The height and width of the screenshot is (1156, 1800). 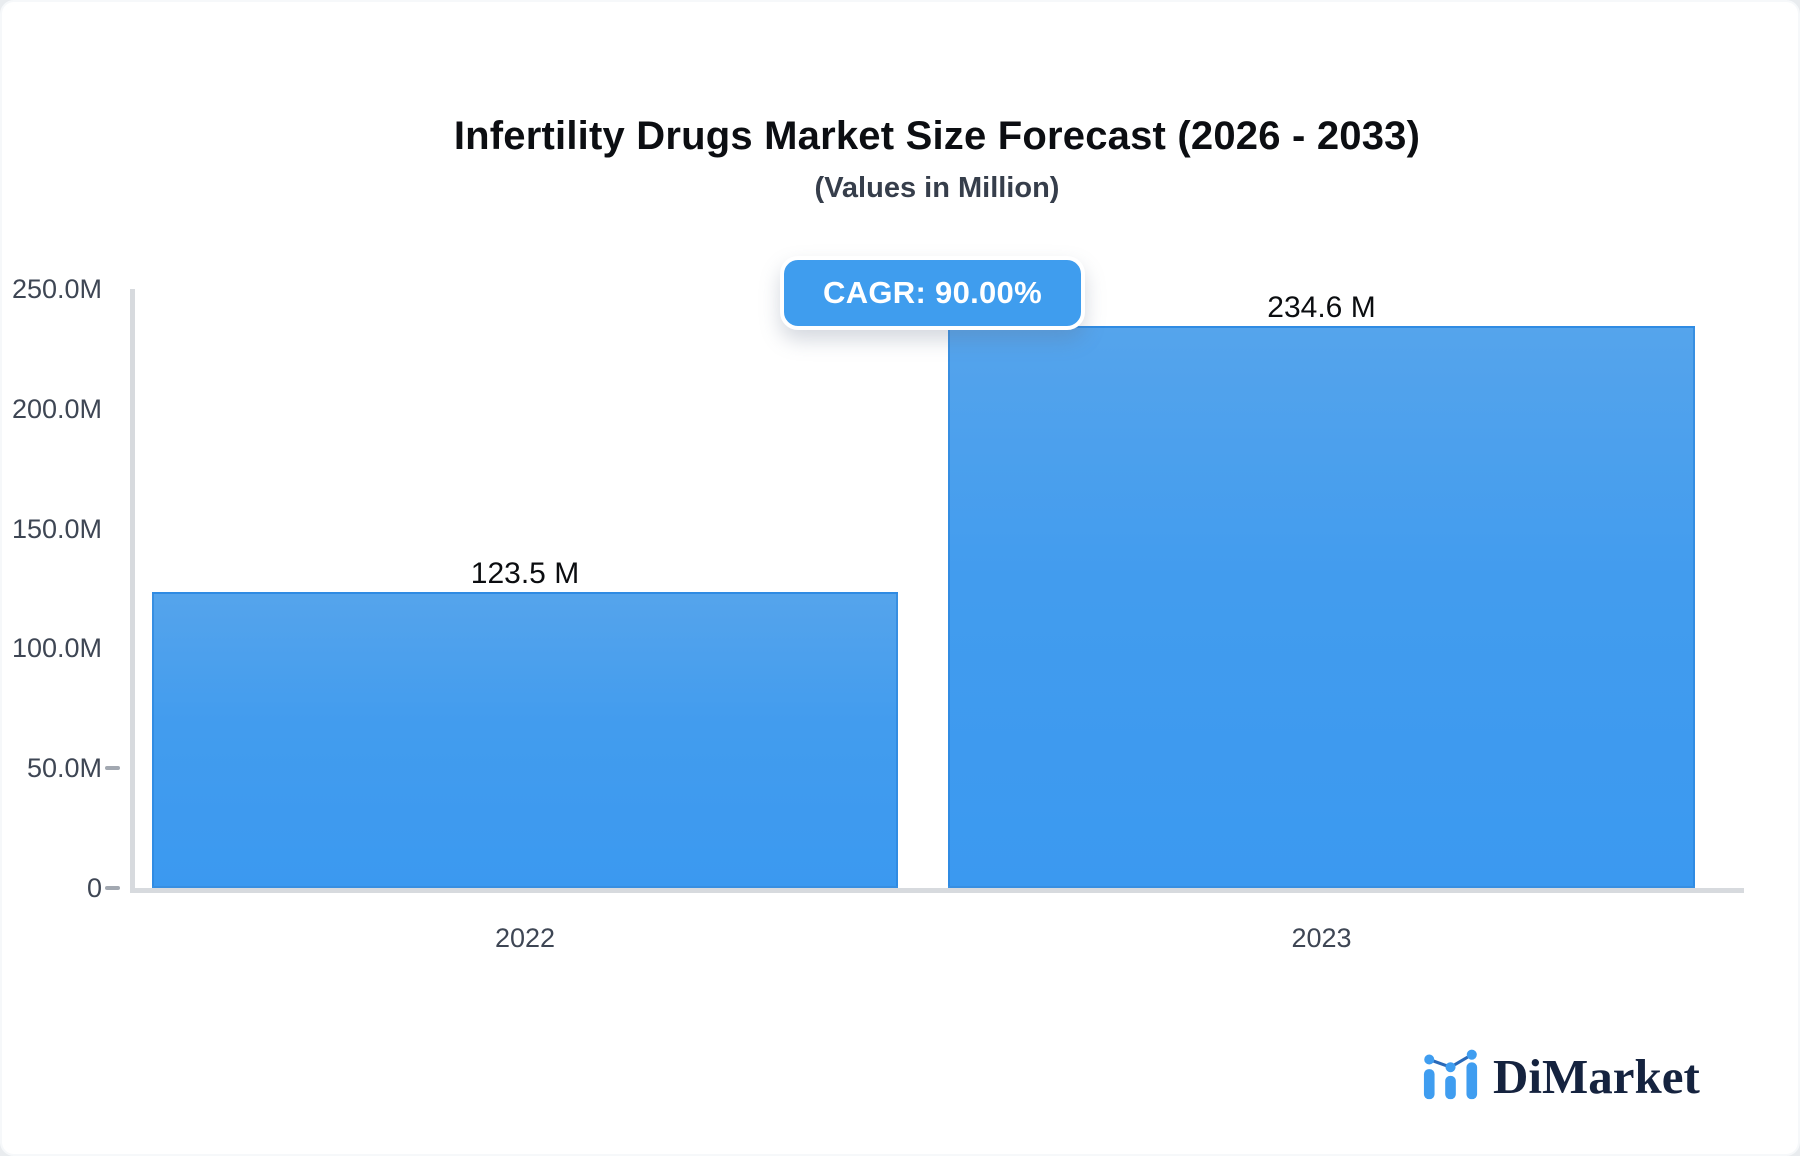 I want to click on cagr-badge-label: CAGR: 90.00%, so click(x=932, y=292).